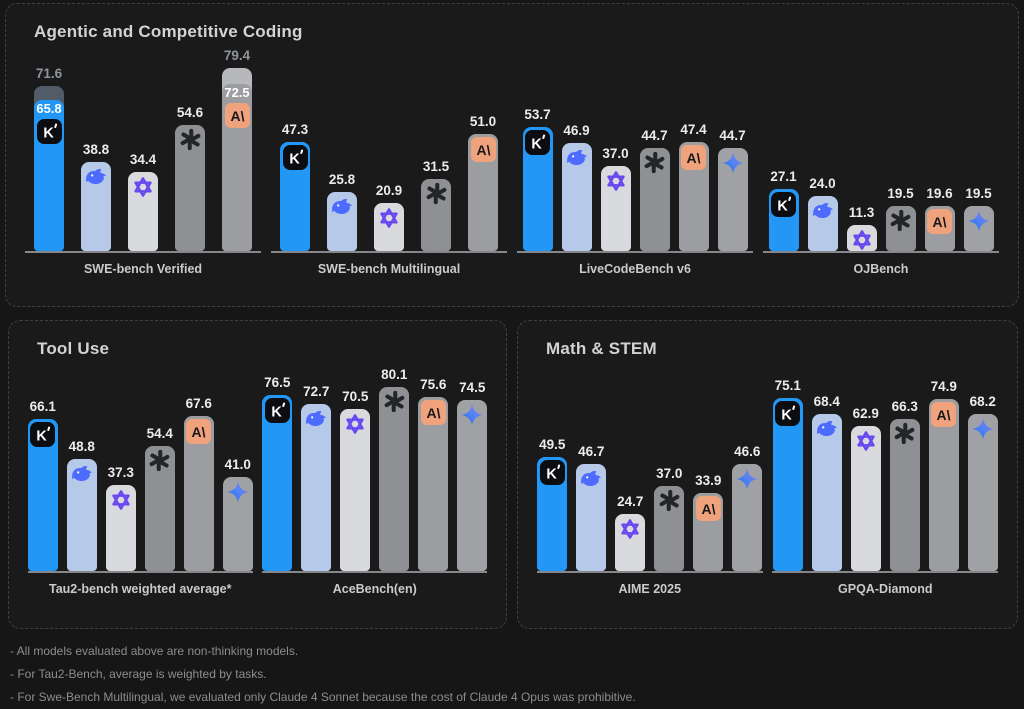 This screenshot has height=709, width=1024. I want to click on value-label: 48.8, so click(81, 446).